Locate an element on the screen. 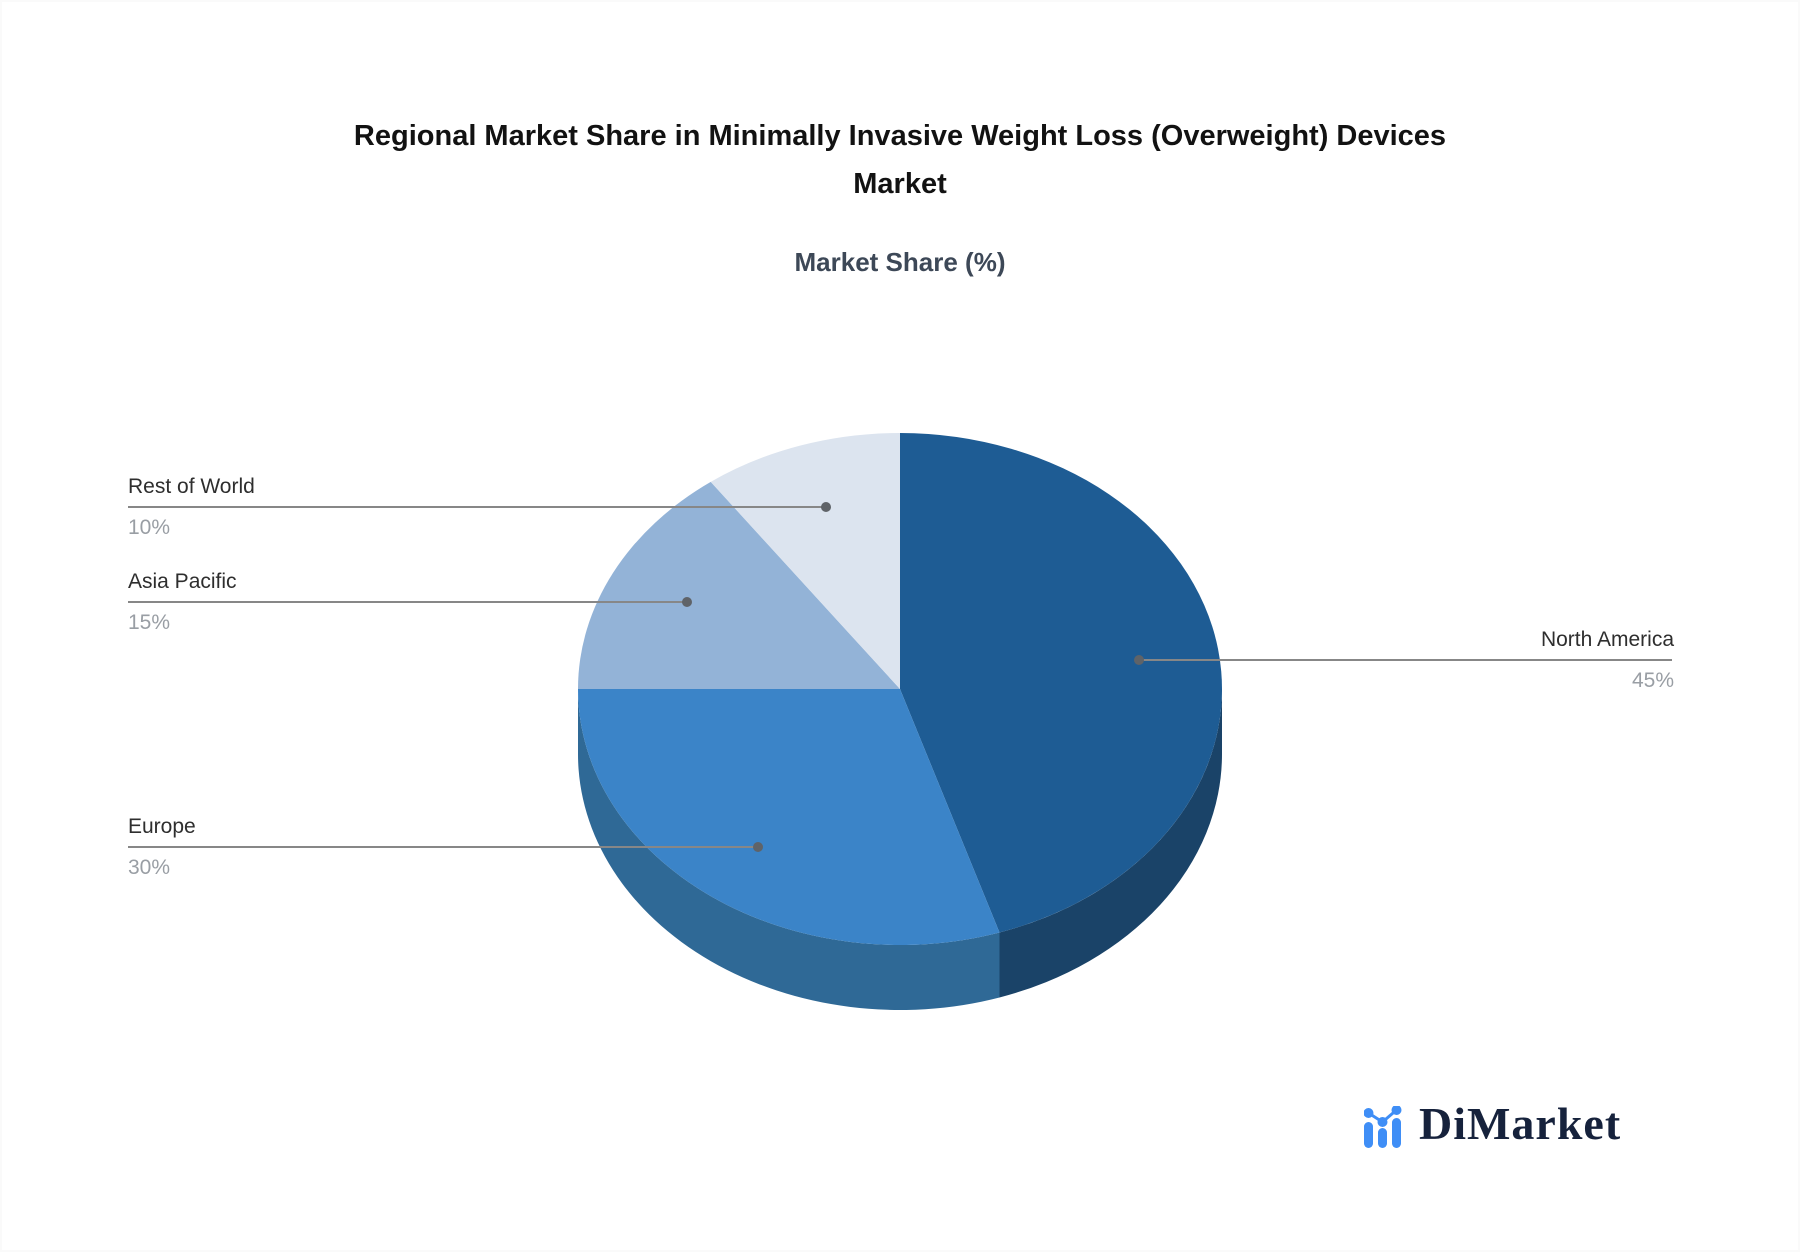  slice-name: North America is located at coordinates (1607, 639).